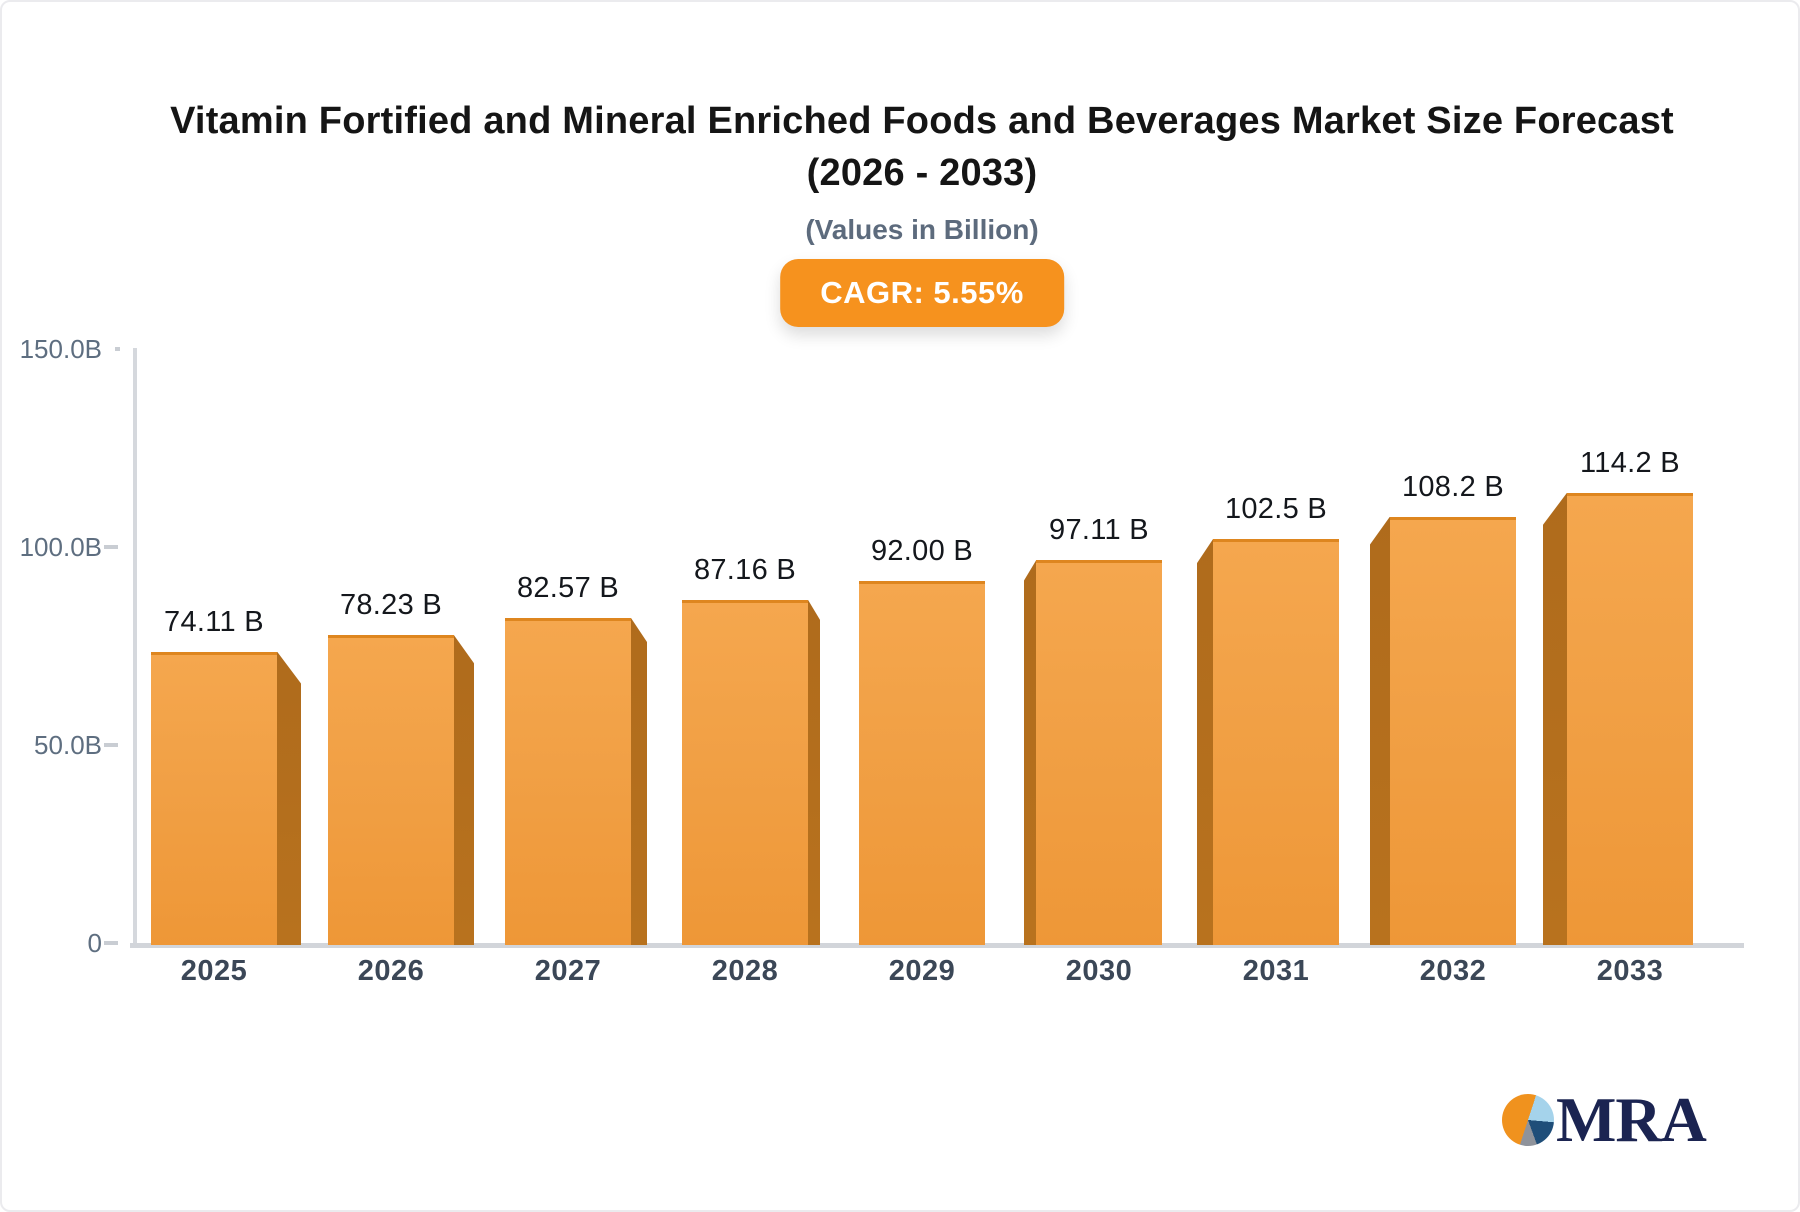 Image resolution: width=1800 pixels, height=1212 pixels. Describe the element at coordinates (922, 550) in the screenshot. I see `bar-value-label: 92.00 B` at that location.